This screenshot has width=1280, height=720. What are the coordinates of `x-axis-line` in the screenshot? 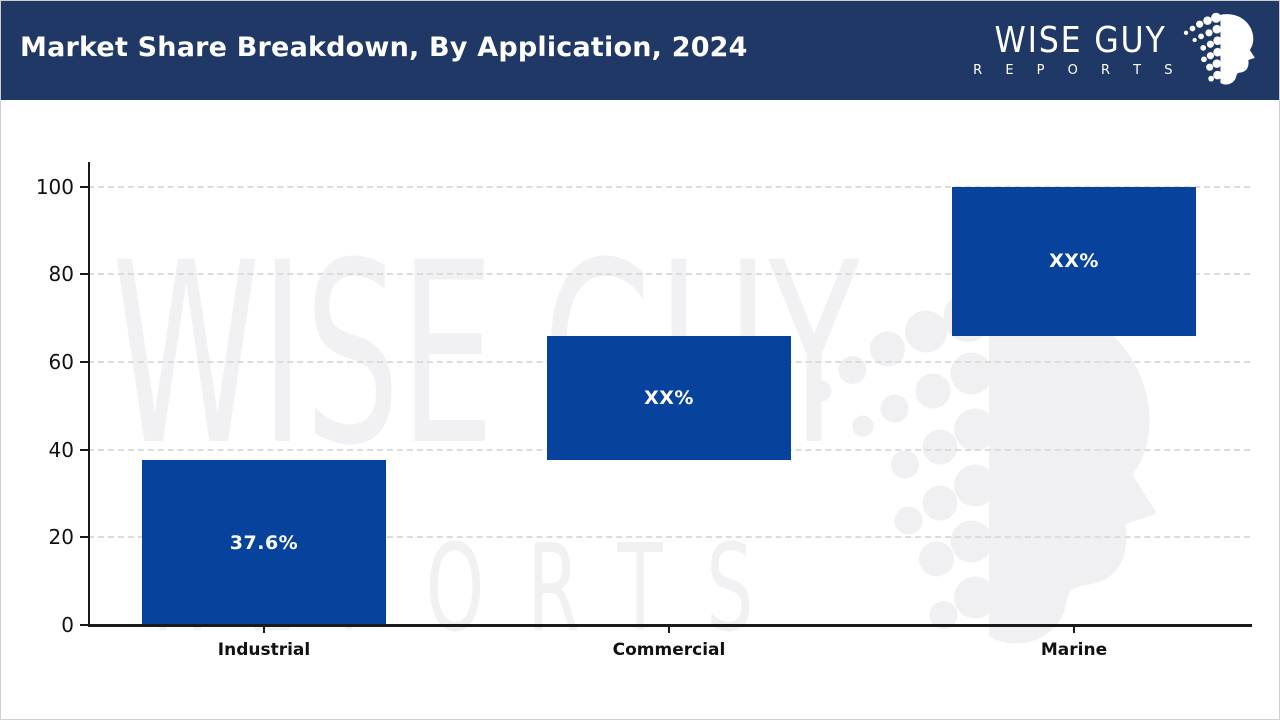 It's located at (670, 625).